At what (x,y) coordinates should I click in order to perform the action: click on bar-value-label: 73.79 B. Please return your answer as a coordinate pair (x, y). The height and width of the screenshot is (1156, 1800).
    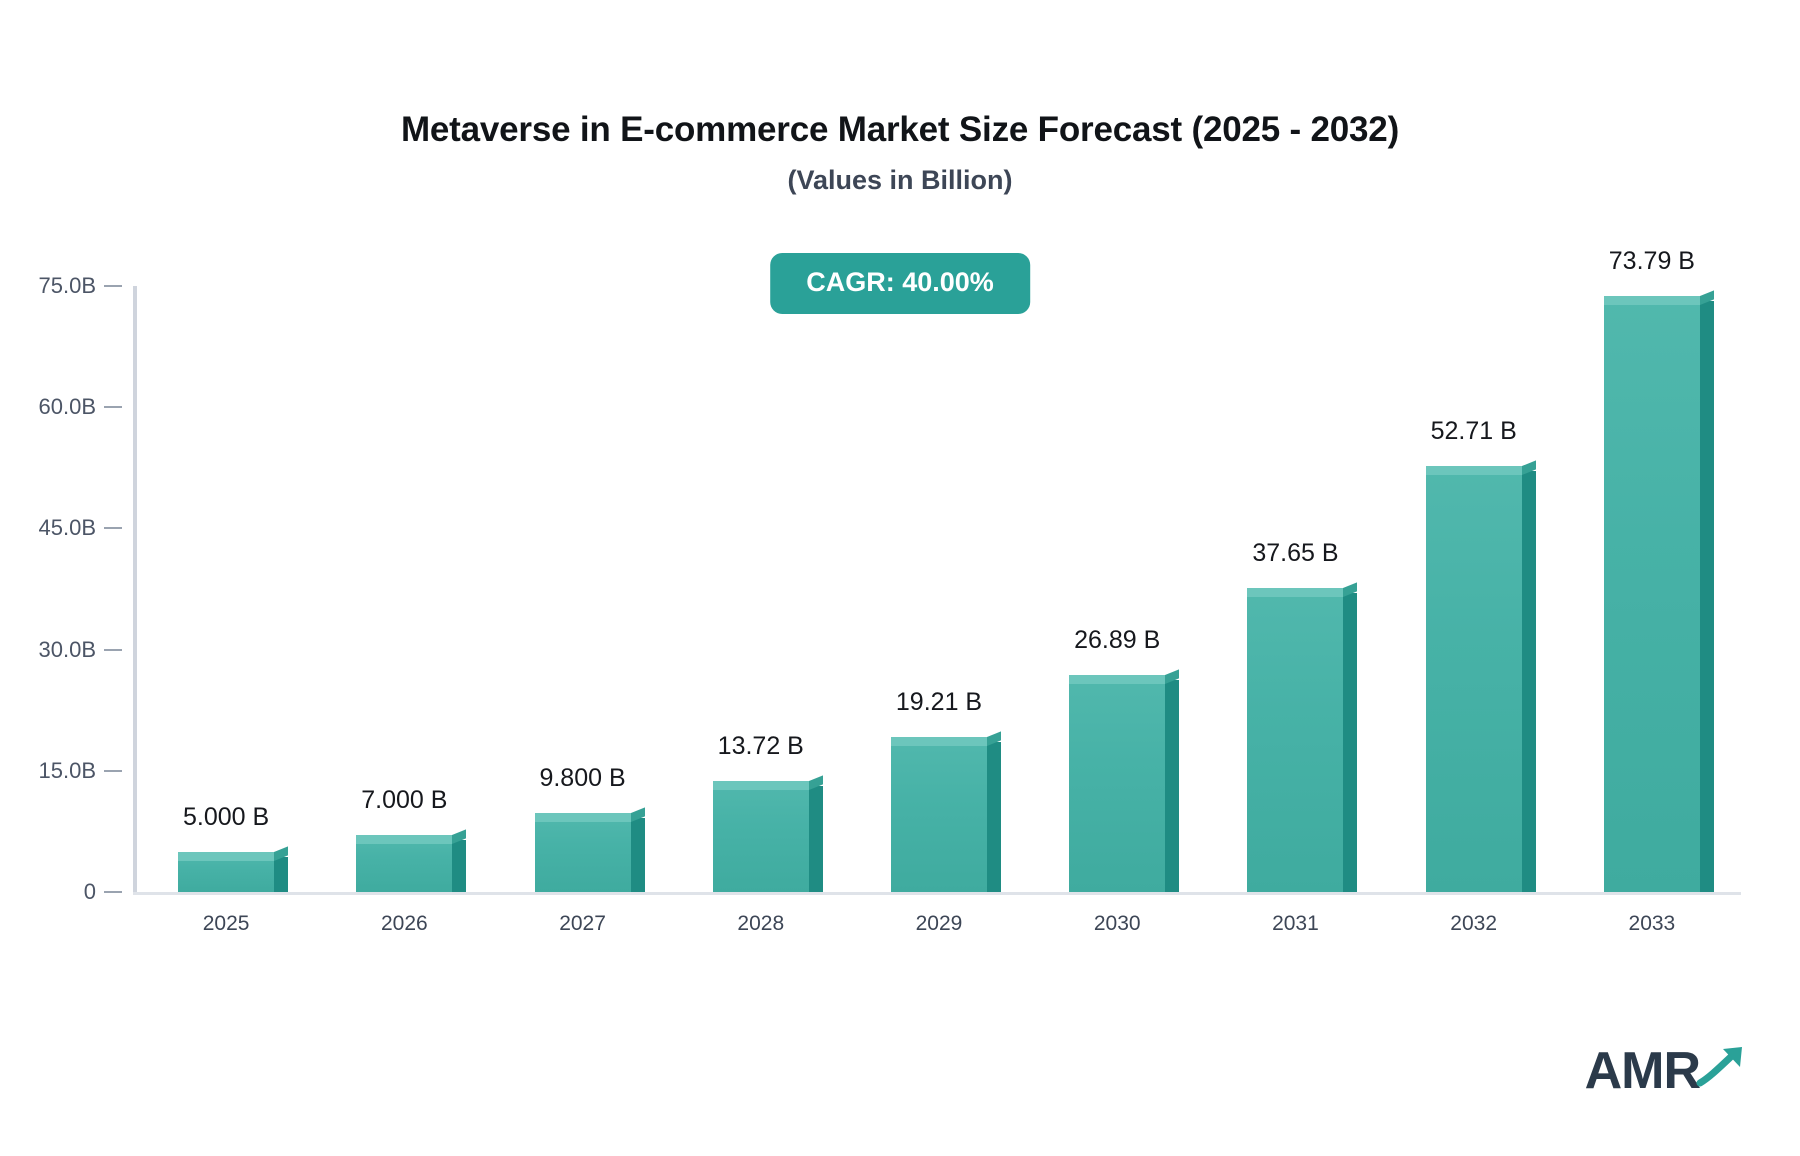
    Looking at the image, I should click on (1651, 260).